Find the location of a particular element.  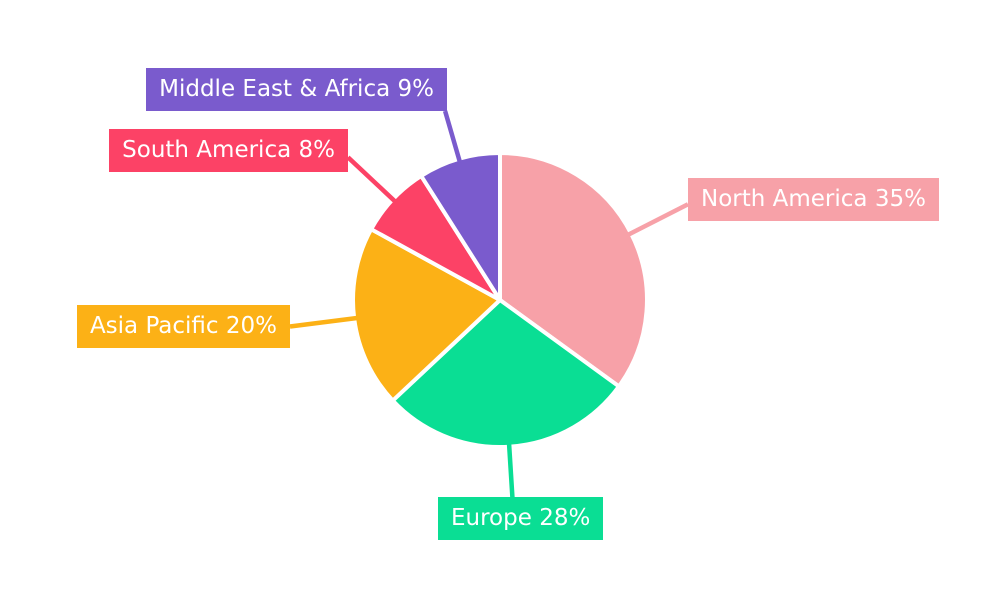

callout-north-america: North America 35% is located at coordinates (813, 199).